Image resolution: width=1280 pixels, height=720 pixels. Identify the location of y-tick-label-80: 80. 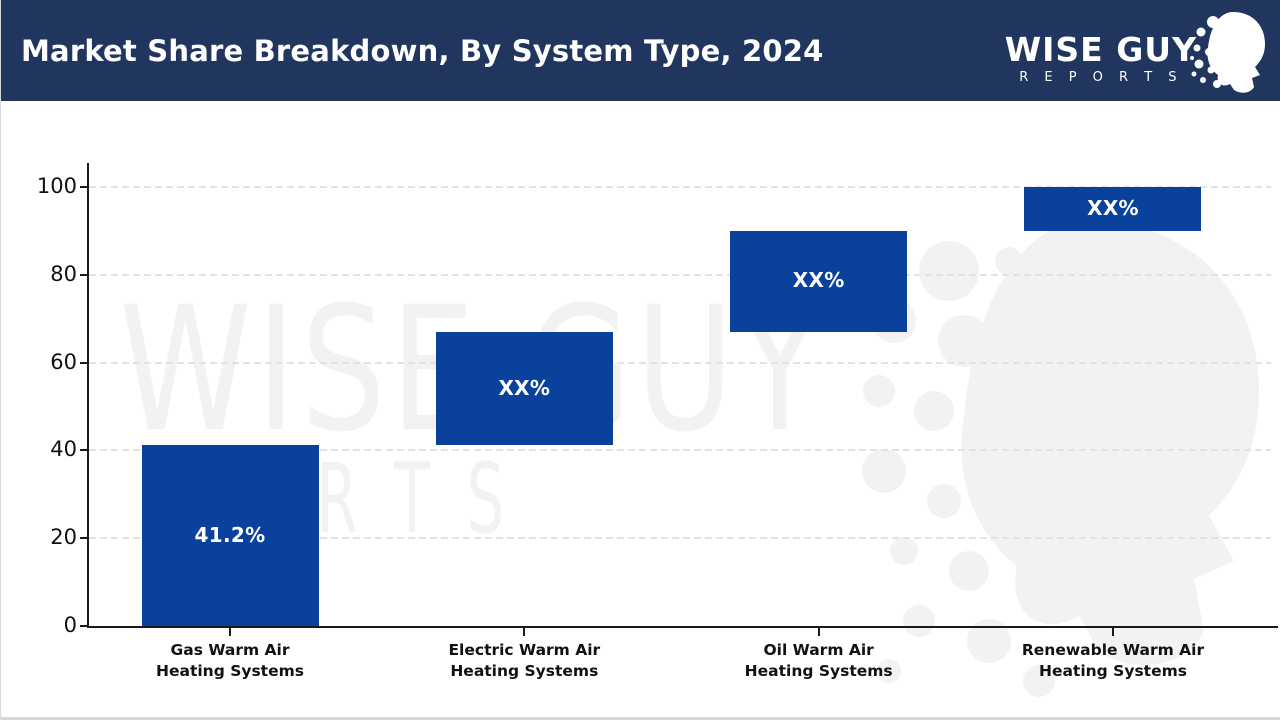
(63, 273).